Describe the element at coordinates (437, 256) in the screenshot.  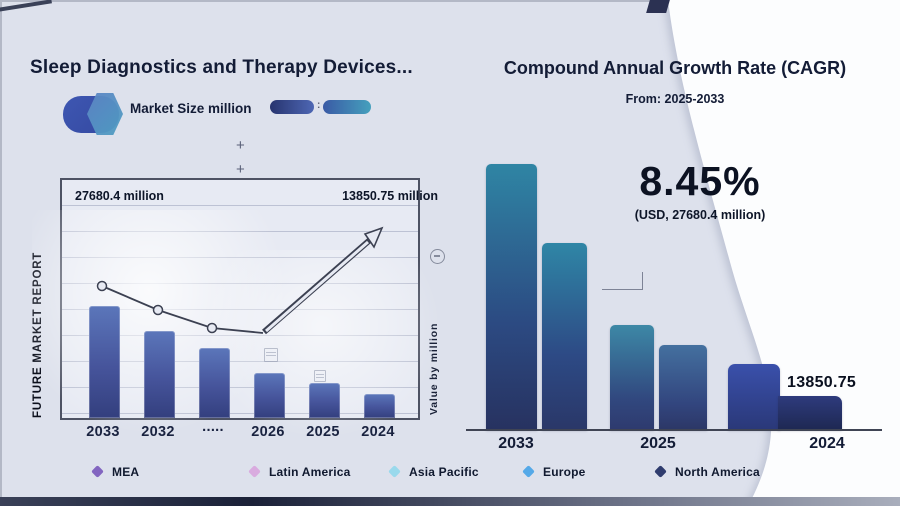
I see `minus-circle-icon` at that location.